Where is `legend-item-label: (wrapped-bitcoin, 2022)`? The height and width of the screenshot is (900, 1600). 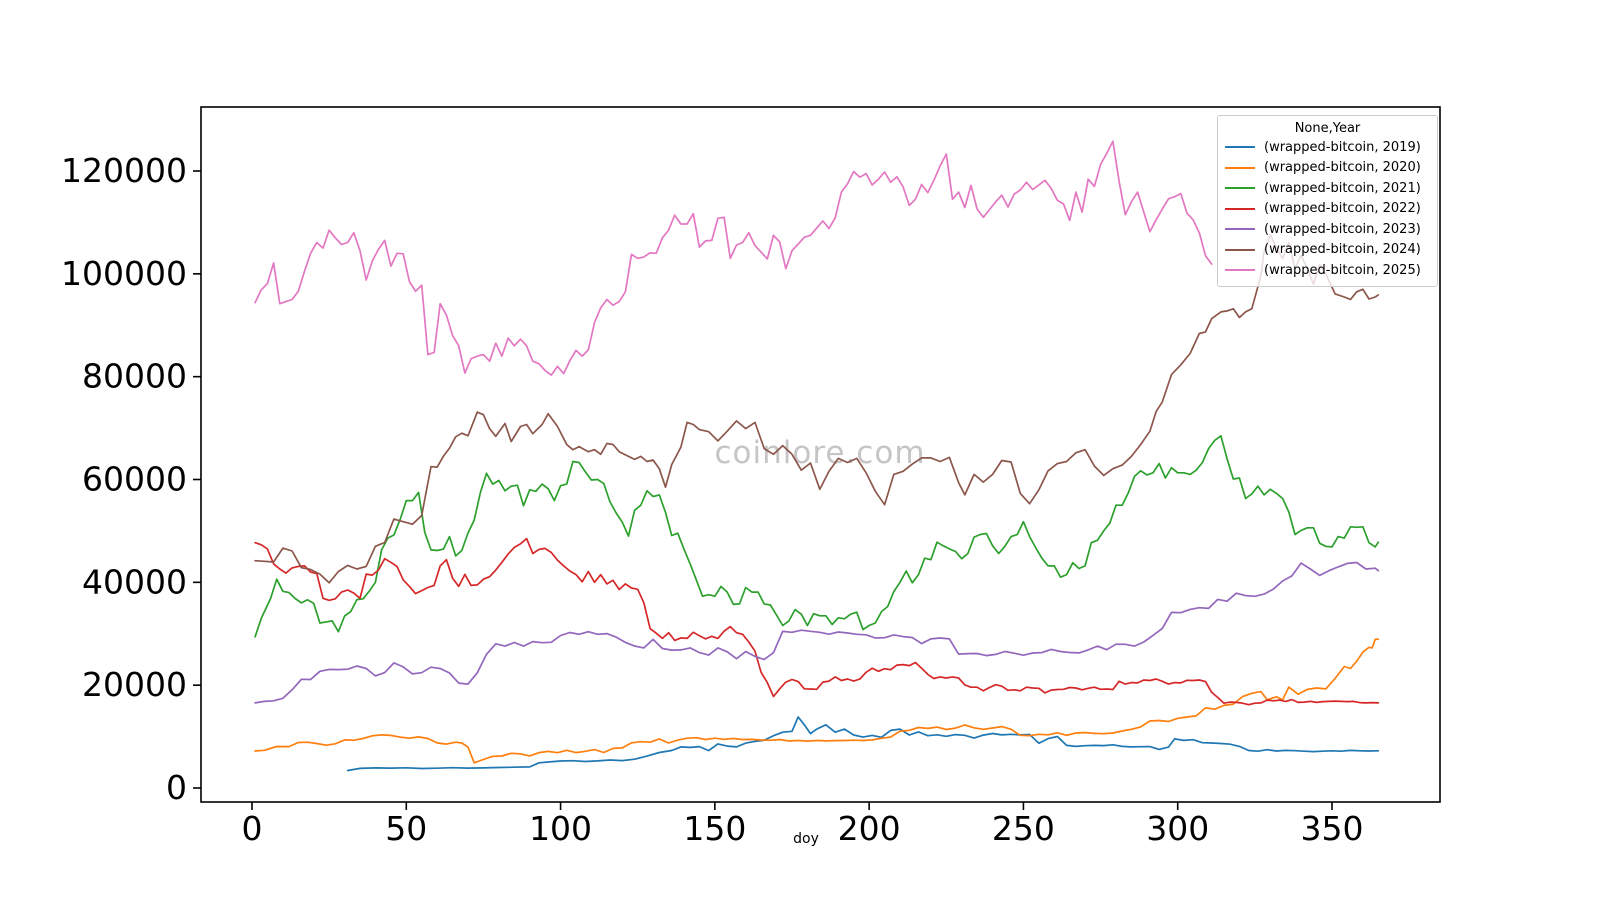
legend-item-label: (wrapped-bitcoin, 2022) is located at coordinates (1342, 209).